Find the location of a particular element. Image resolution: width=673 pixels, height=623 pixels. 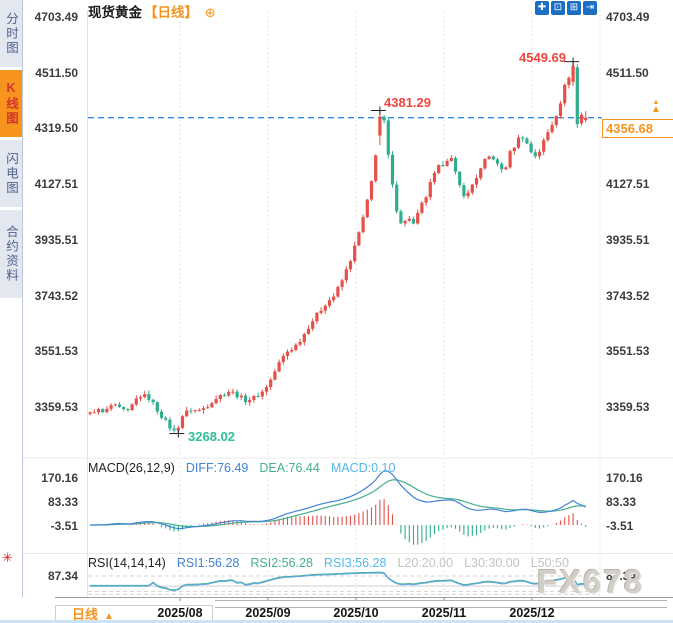

high-annotation-october: 4381.29 is located at coordinates (407, 102).